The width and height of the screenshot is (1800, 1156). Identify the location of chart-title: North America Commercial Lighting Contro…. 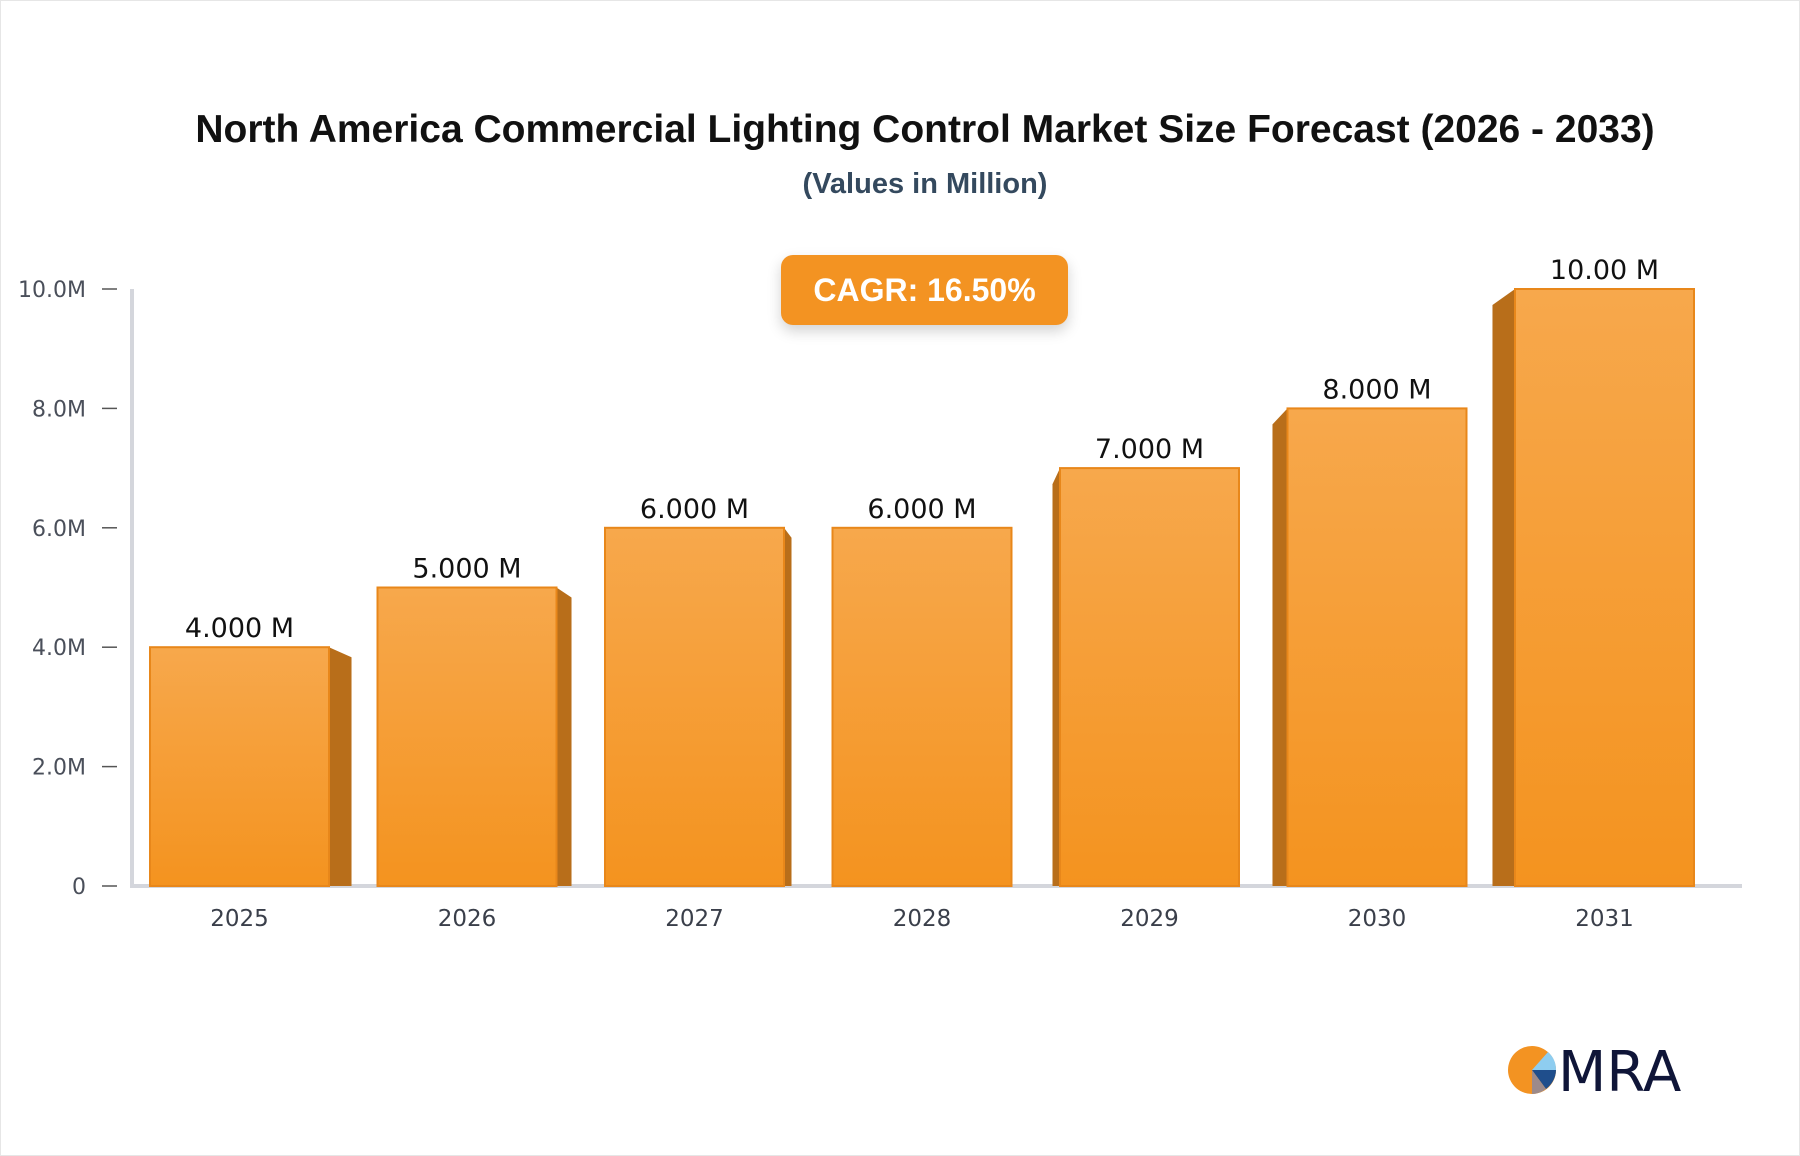
(925, 129).